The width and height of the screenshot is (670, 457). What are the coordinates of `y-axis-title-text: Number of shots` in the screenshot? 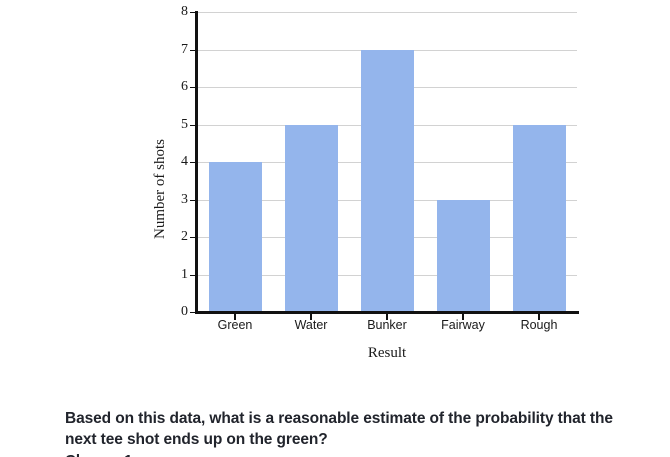 It's located at (160, 189).